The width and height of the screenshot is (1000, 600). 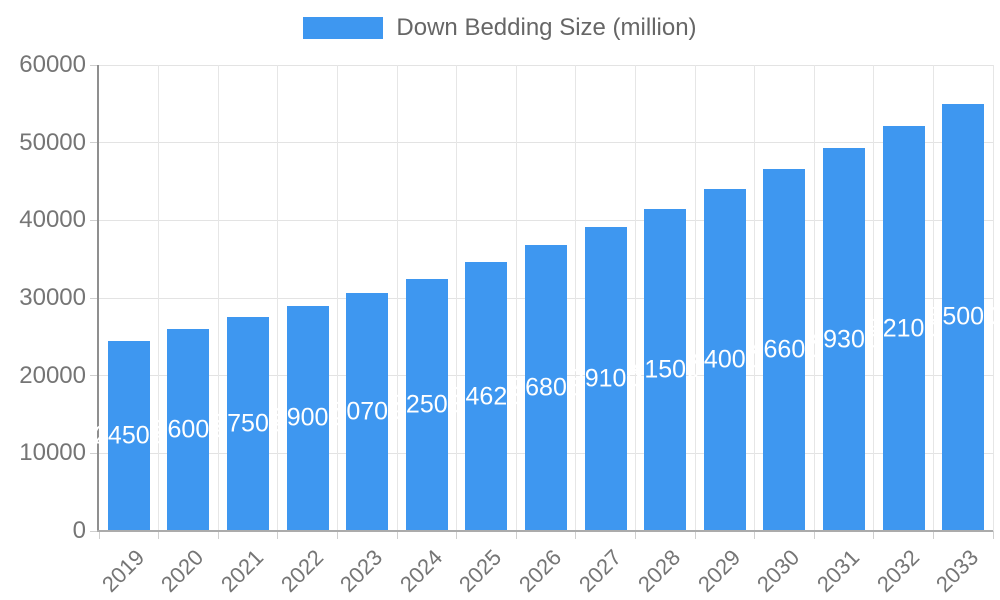 What do you see at coordinates (361, 570) in the screenshot?
I see `x-tick-label: 2023` at bounding box center [361, 570].